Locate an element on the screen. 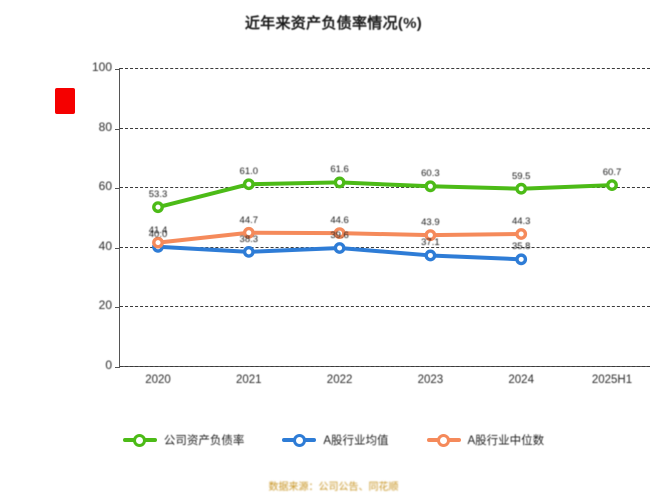 The image size is (667, 500). data-point-label: 39.6 is located at coordinates (339, 235).